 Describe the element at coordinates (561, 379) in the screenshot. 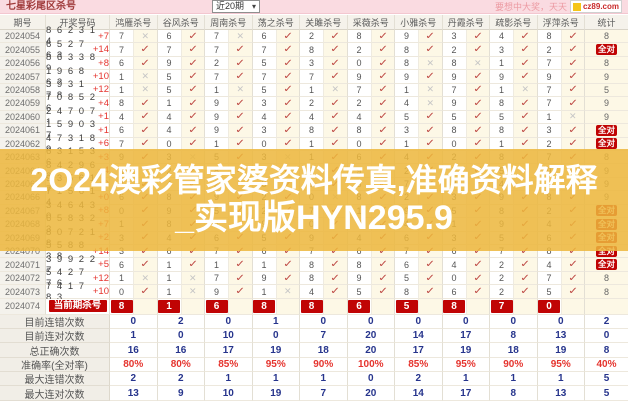

I see `stats-value-cell: 1` at that location.